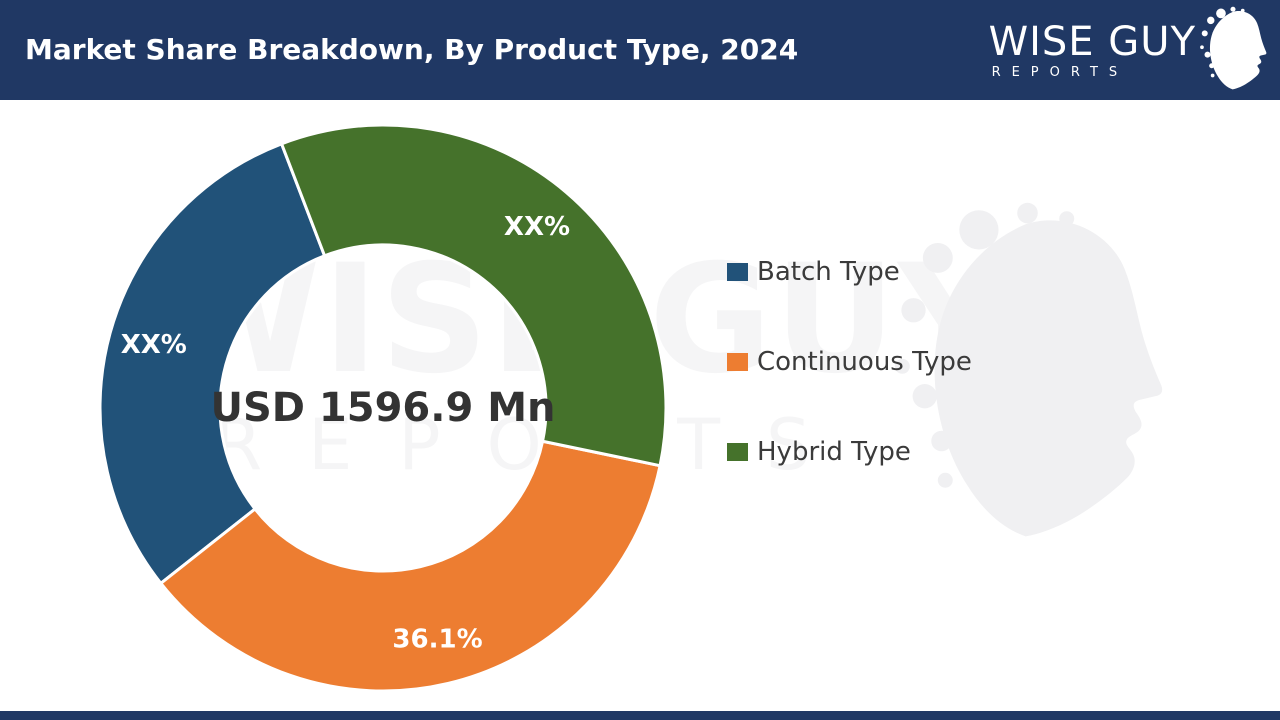  What do you see at coordinates (849, 392) in the screenshot?
I see `legend: Batch Type Continuous Type Hybrid Type` at bounding box center [849, 392].